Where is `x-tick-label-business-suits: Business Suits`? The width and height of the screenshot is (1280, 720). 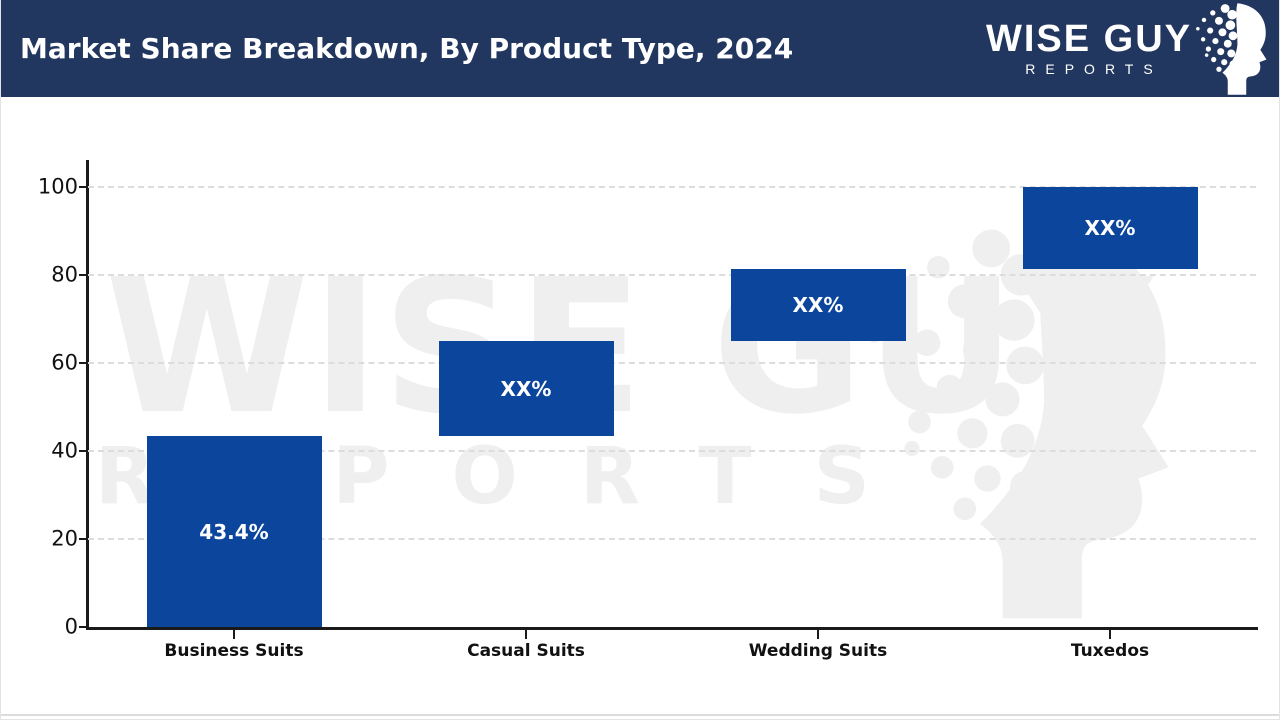
x-tick-label-business-suits: Business Suits is located at coordinates (234, 651).